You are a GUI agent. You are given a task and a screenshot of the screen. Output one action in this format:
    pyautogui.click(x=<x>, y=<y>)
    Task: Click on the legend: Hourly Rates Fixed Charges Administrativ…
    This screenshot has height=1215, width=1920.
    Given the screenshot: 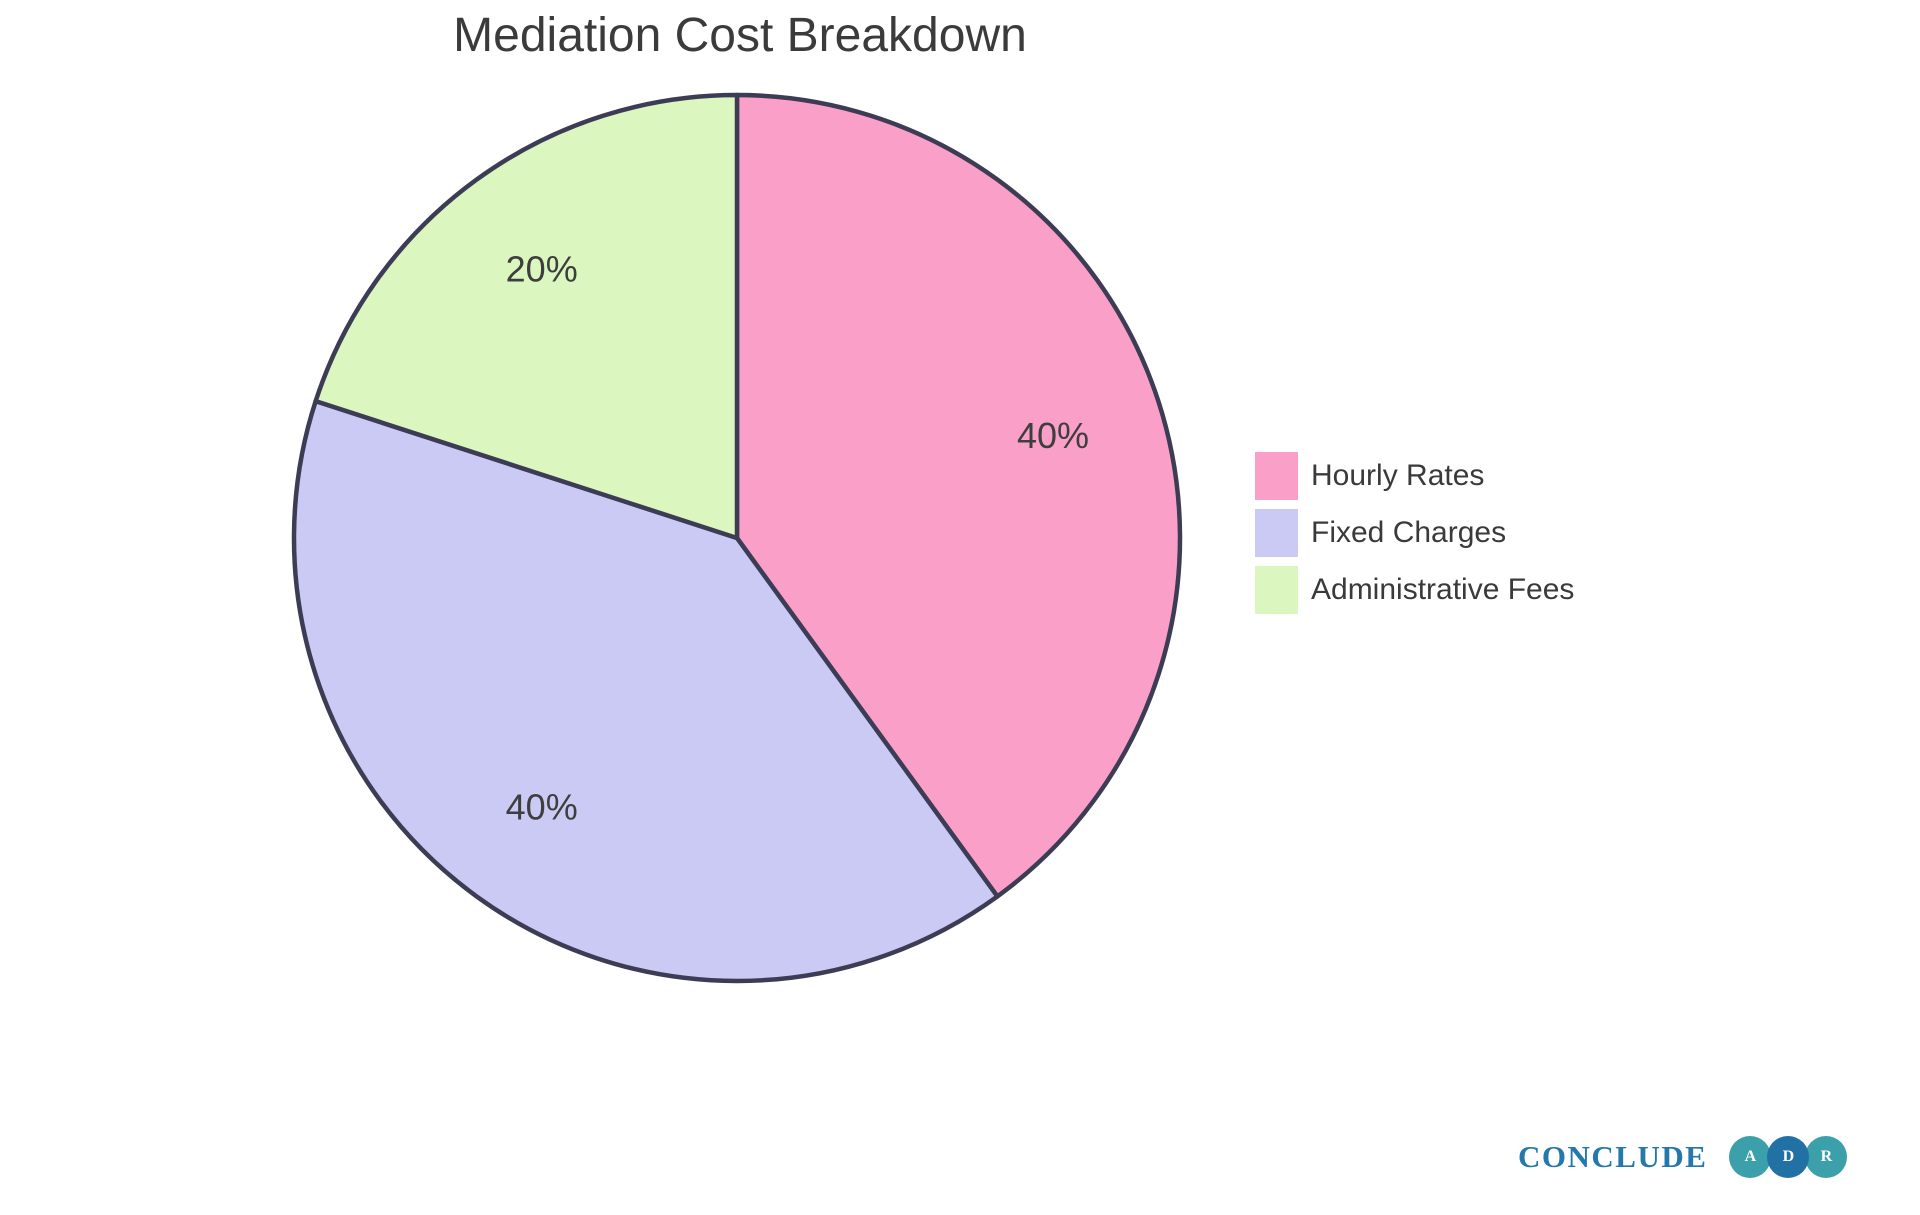 What is the action you would take?
    pyautogui.click(x=1414, y=533)
    